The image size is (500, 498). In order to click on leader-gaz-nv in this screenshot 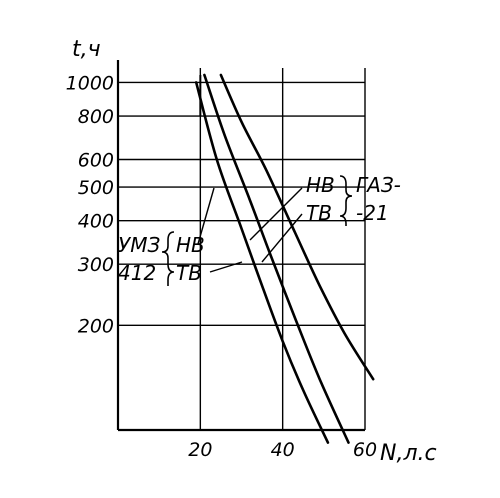, I will do `click(276, 214)`.